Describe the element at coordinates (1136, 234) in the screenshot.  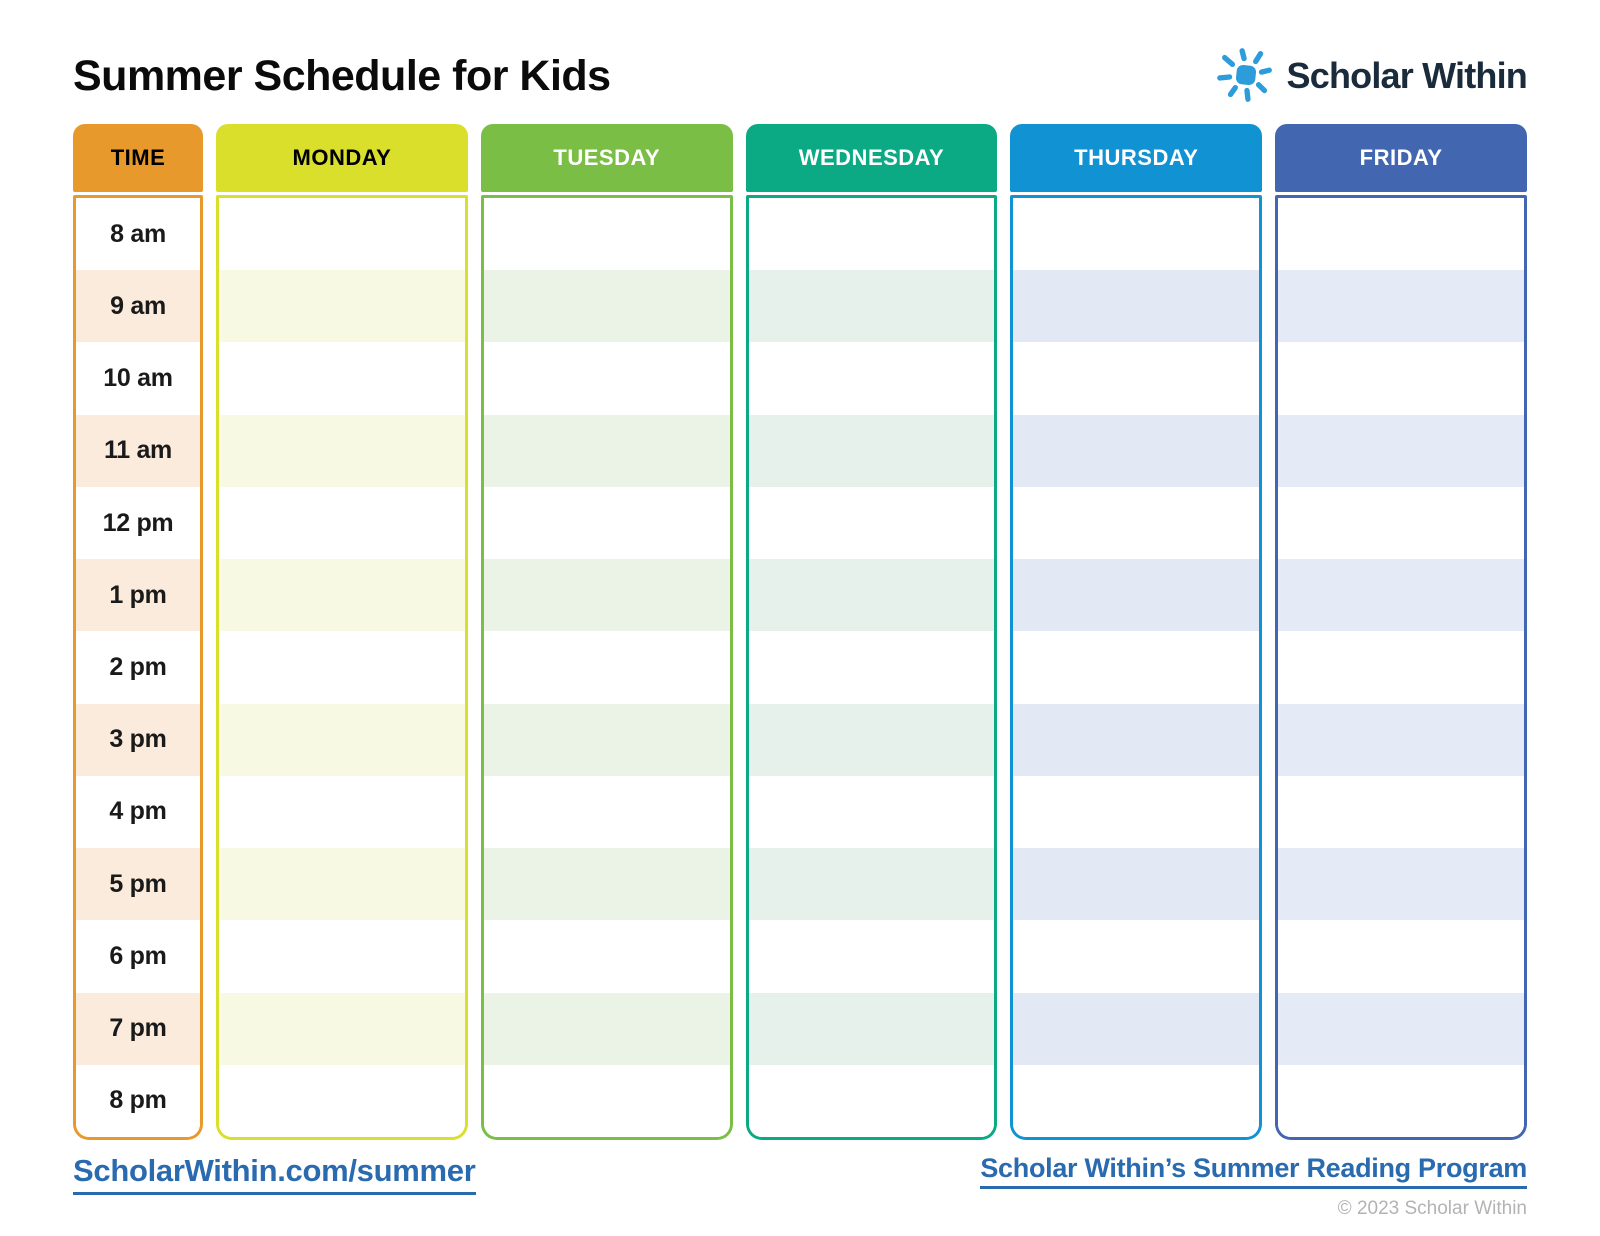
I see `schedule-cell-thursday-8am` at that location.